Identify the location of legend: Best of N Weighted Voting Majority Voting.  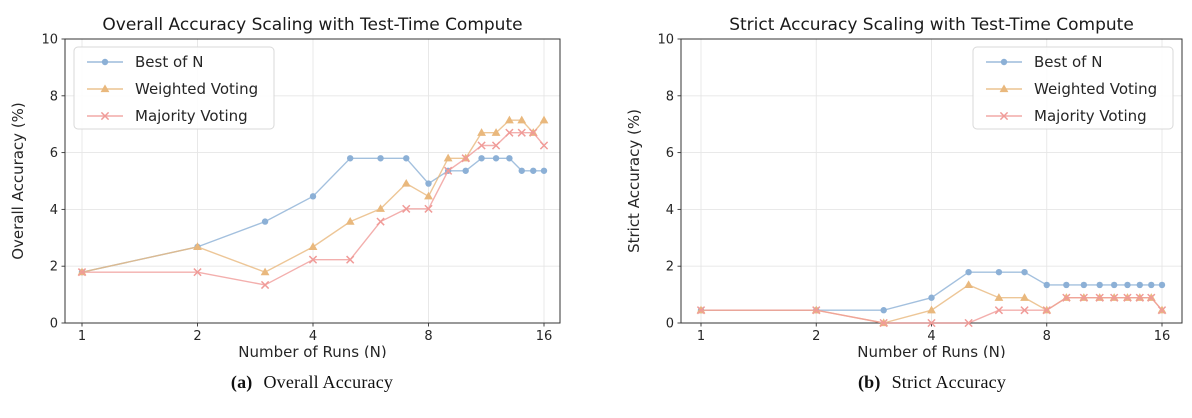
(1073, 88).